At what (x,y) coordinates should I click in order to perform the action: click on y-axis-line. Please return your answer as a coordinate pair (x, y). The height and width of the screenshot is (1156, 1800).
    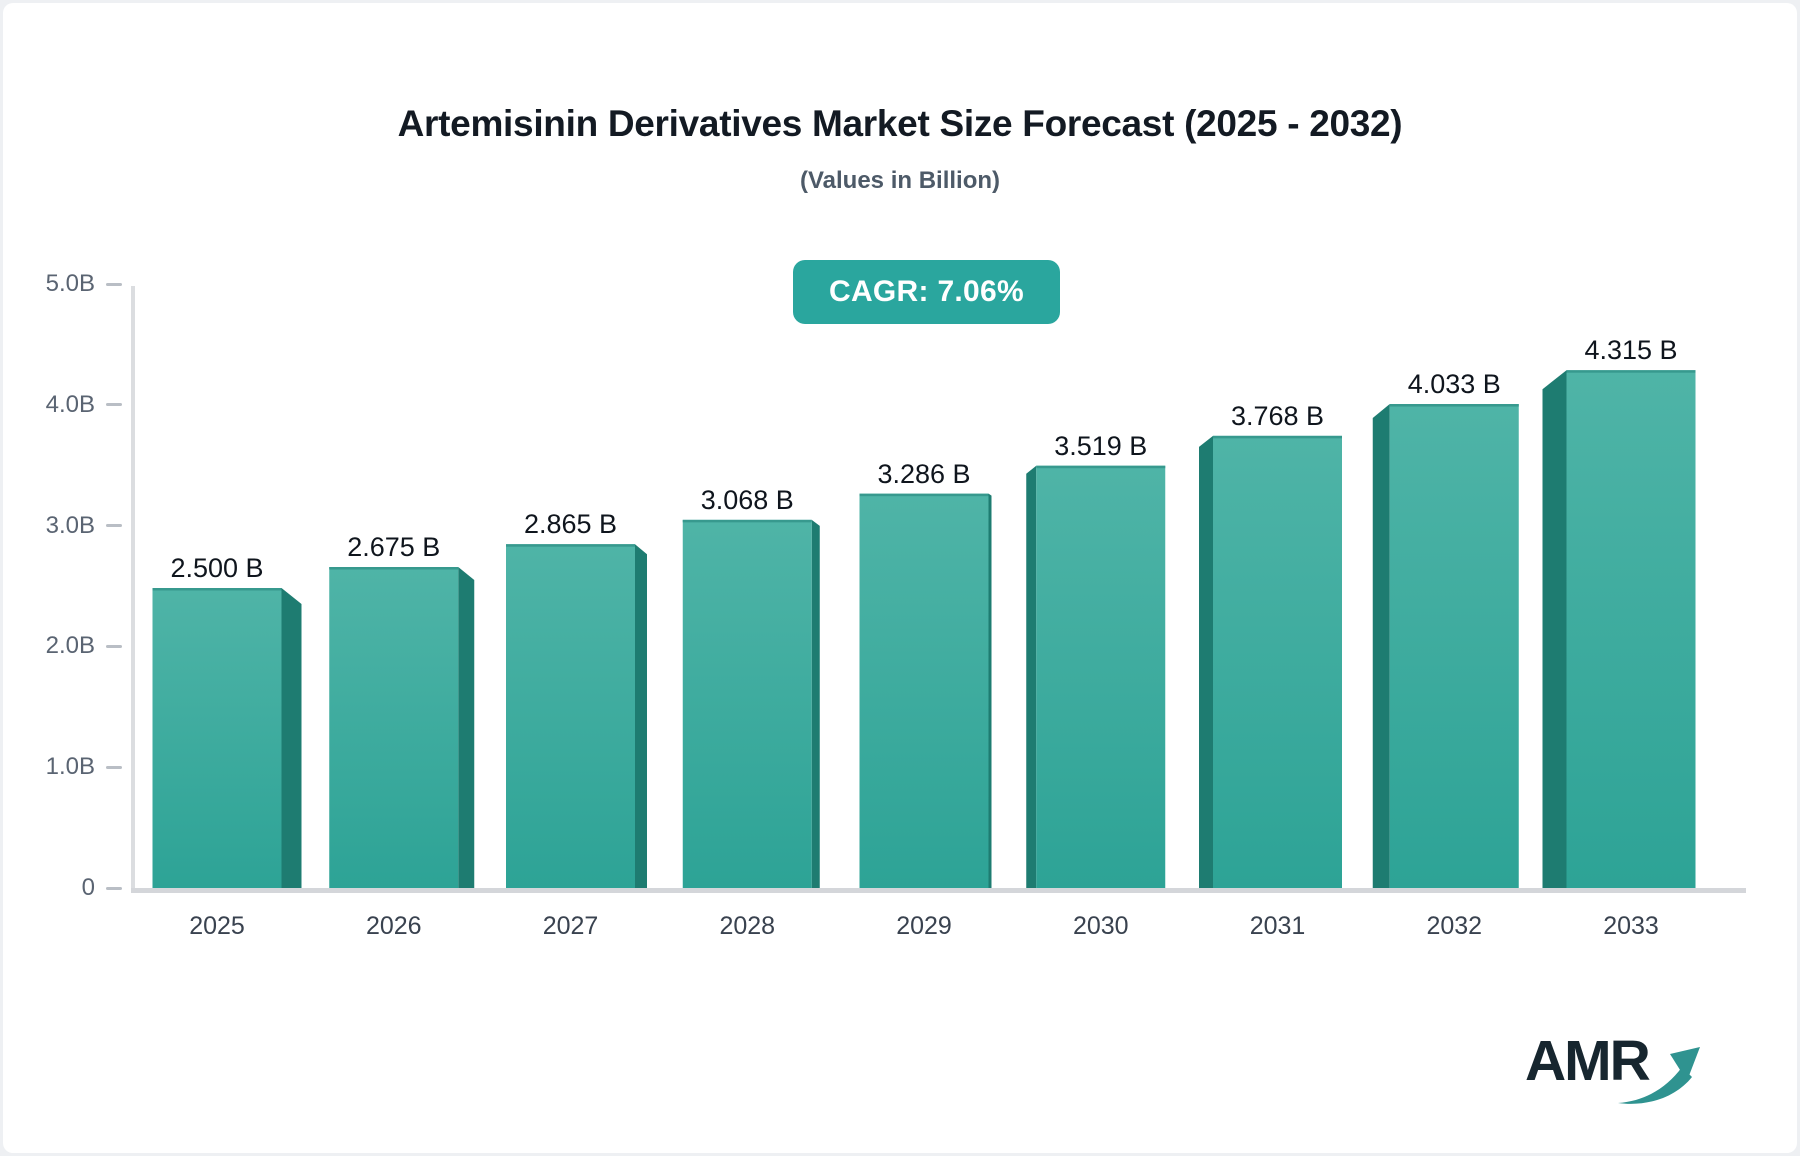
    Looking at the image, I should click on (133, 587).